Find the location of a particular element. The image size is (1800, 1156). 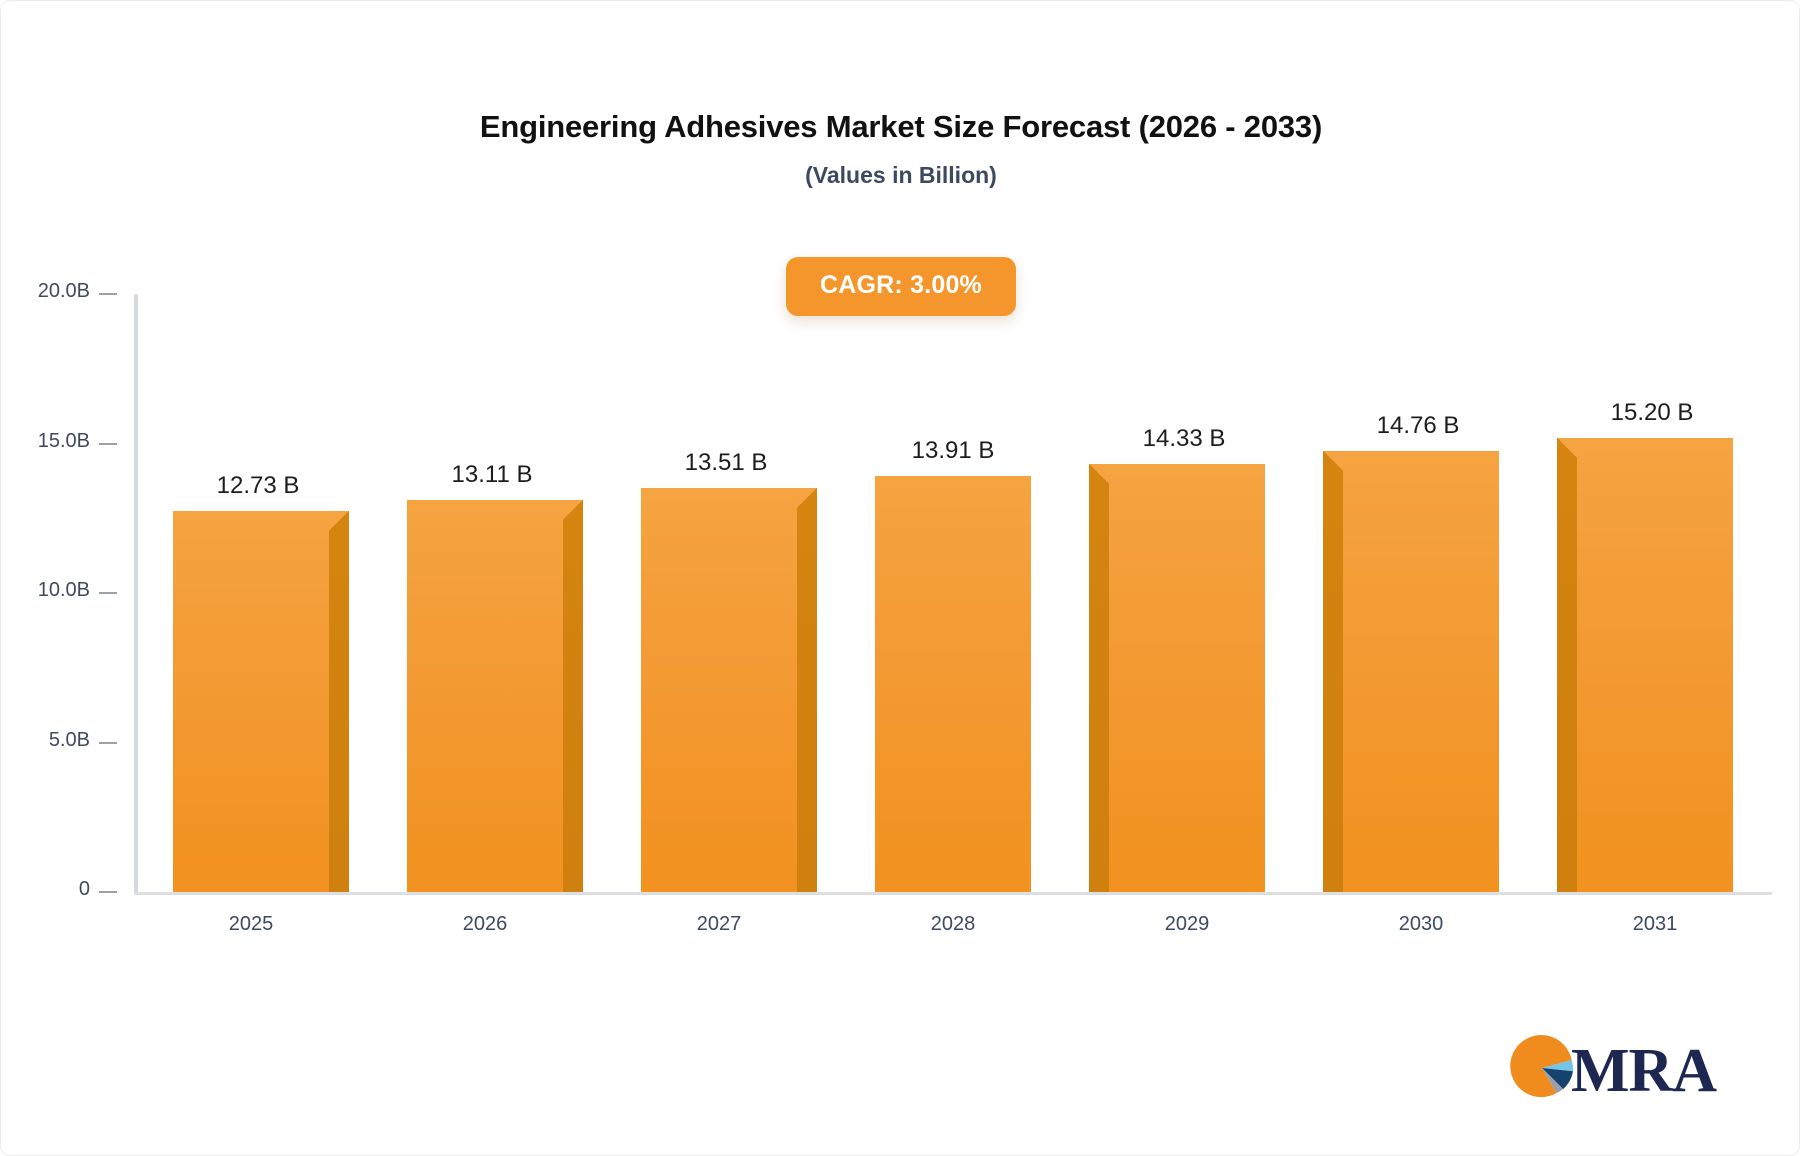

bar: 12.73 B is located at coordinates (261, 682).